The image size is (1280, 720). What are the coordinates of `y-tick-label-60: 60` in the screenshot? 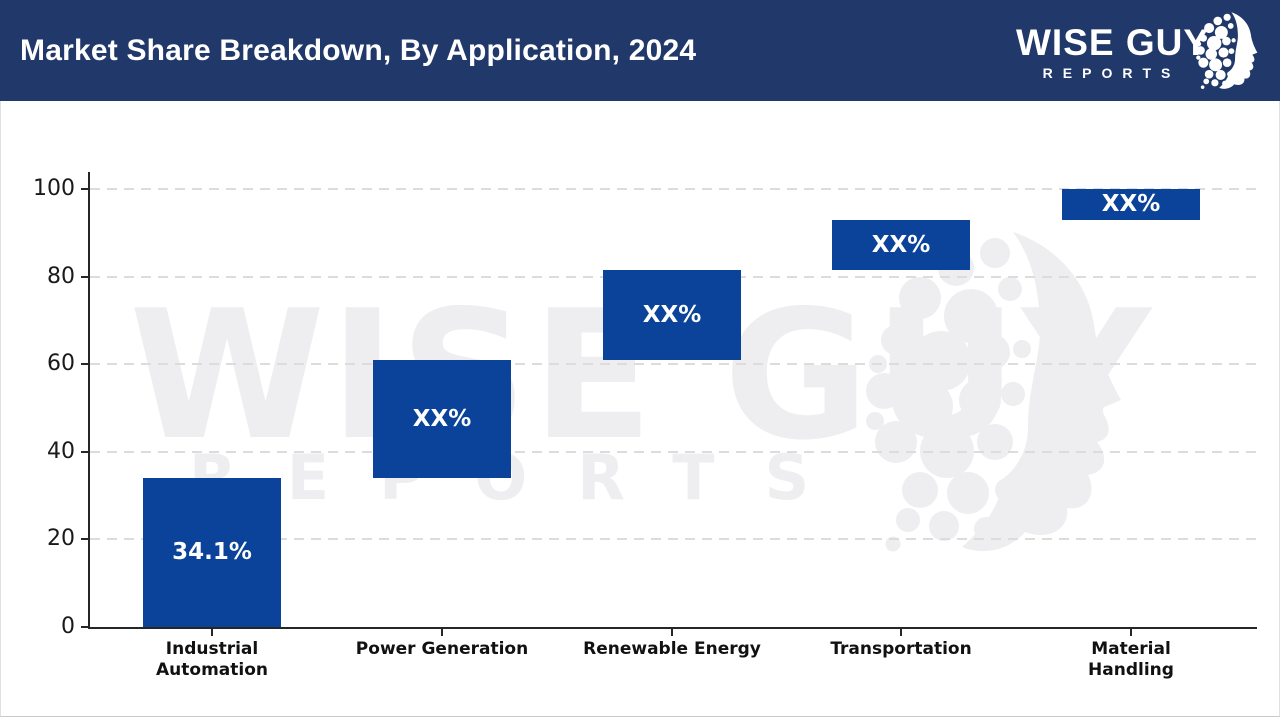 It's located at (61, 364).